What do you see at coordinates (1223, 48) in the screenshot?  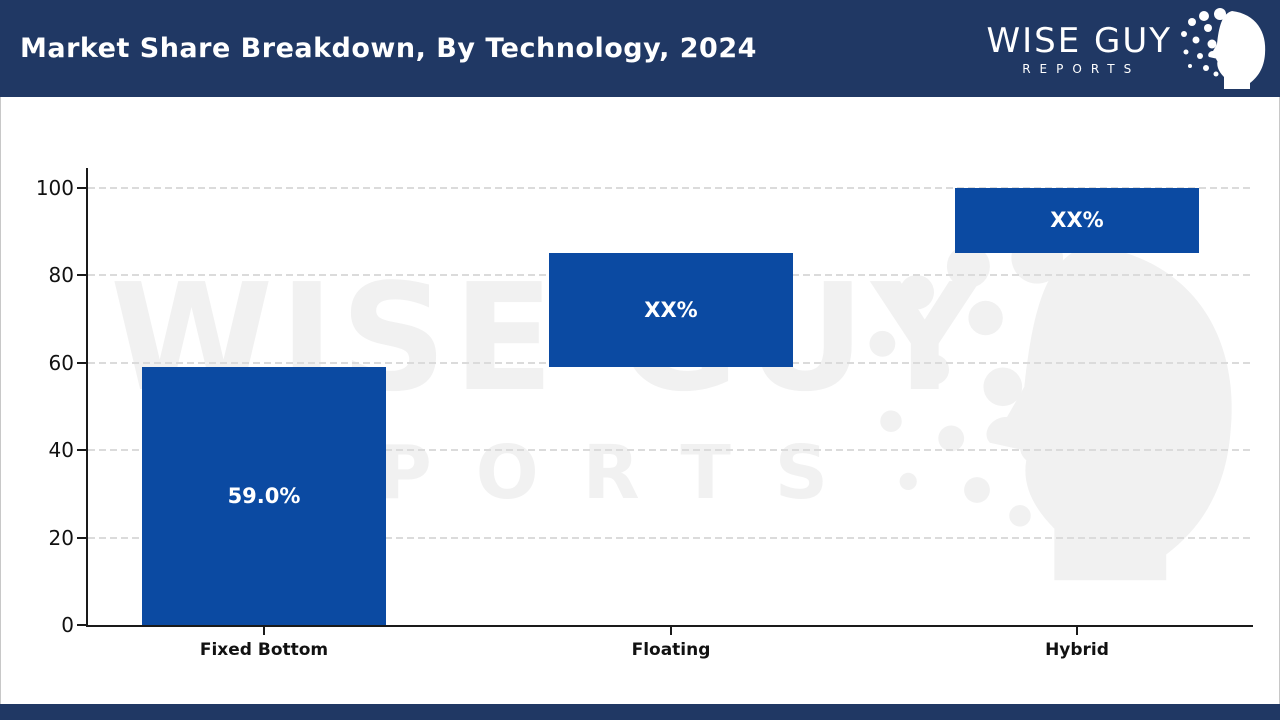 I see `head-profile-icon` at bounding box center [1223, 48].